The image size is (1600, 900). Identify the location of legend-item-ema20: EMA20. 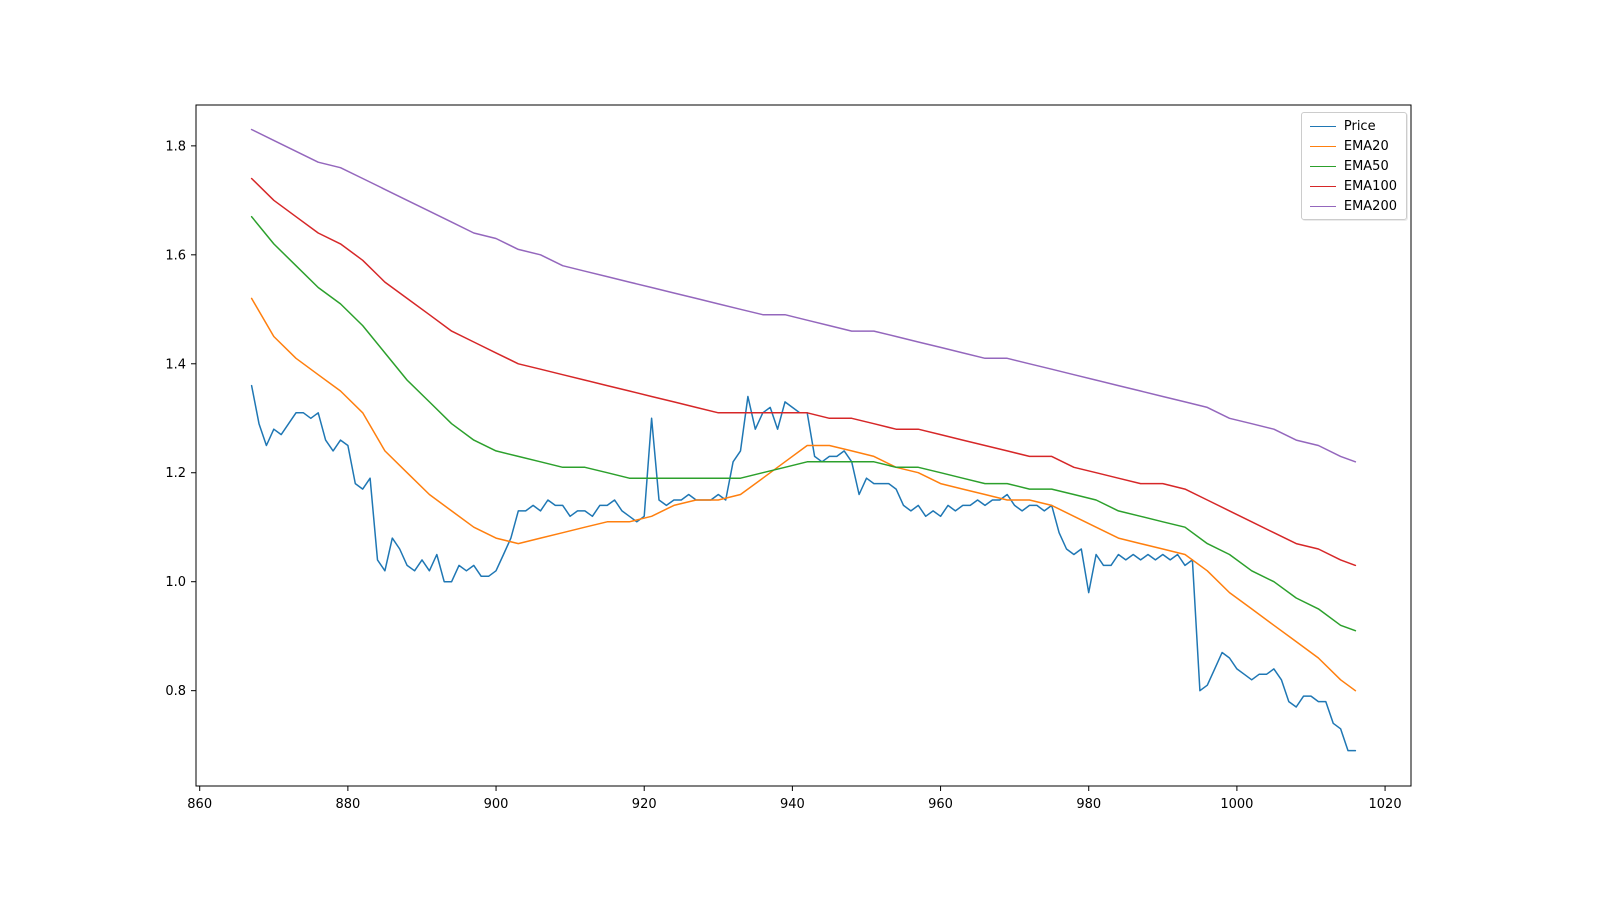
(1353, 146).